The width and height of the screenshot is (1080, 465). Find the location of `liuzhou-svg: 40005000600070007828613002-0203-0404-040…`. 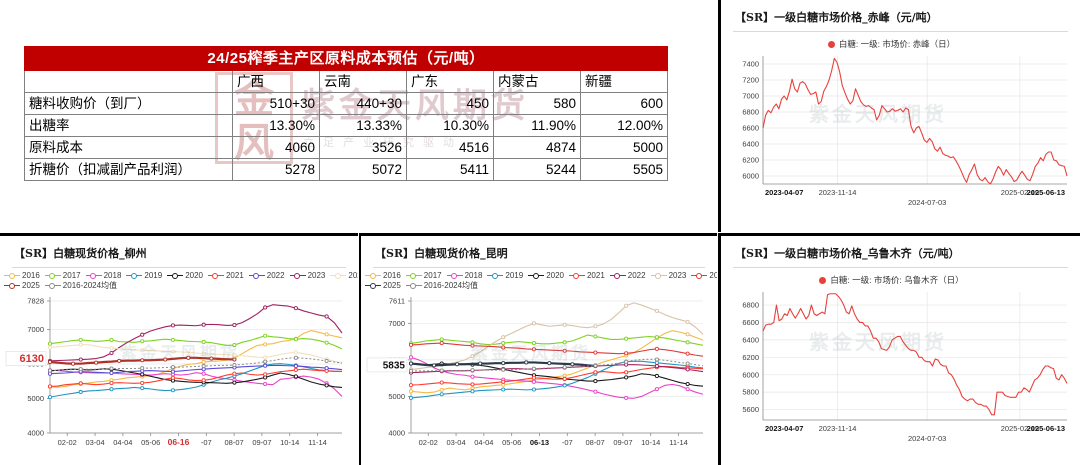

liuzhou-svg: 40005000600070007828613002-0203-0404-040… is located at coordinates (174, 372).